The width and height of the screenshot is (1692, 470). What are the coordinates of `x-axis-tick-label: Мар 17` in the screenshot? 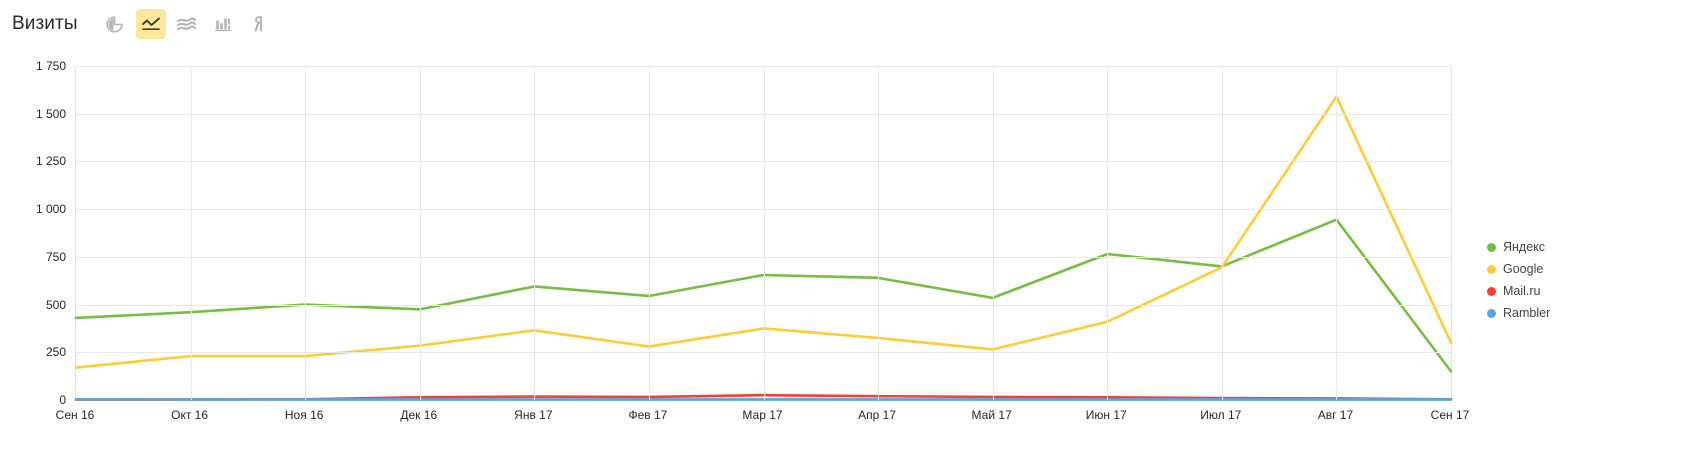 It's located at (762, 415).